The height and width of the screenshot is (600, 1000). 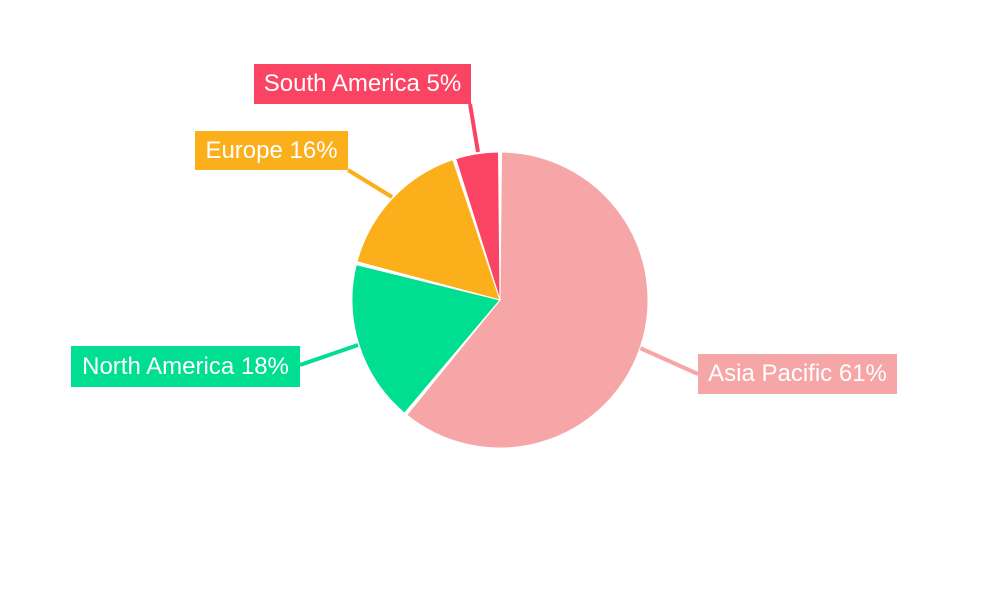 I want to click on pie-label-south-america: South America 5%, so click(x=362, y=84).